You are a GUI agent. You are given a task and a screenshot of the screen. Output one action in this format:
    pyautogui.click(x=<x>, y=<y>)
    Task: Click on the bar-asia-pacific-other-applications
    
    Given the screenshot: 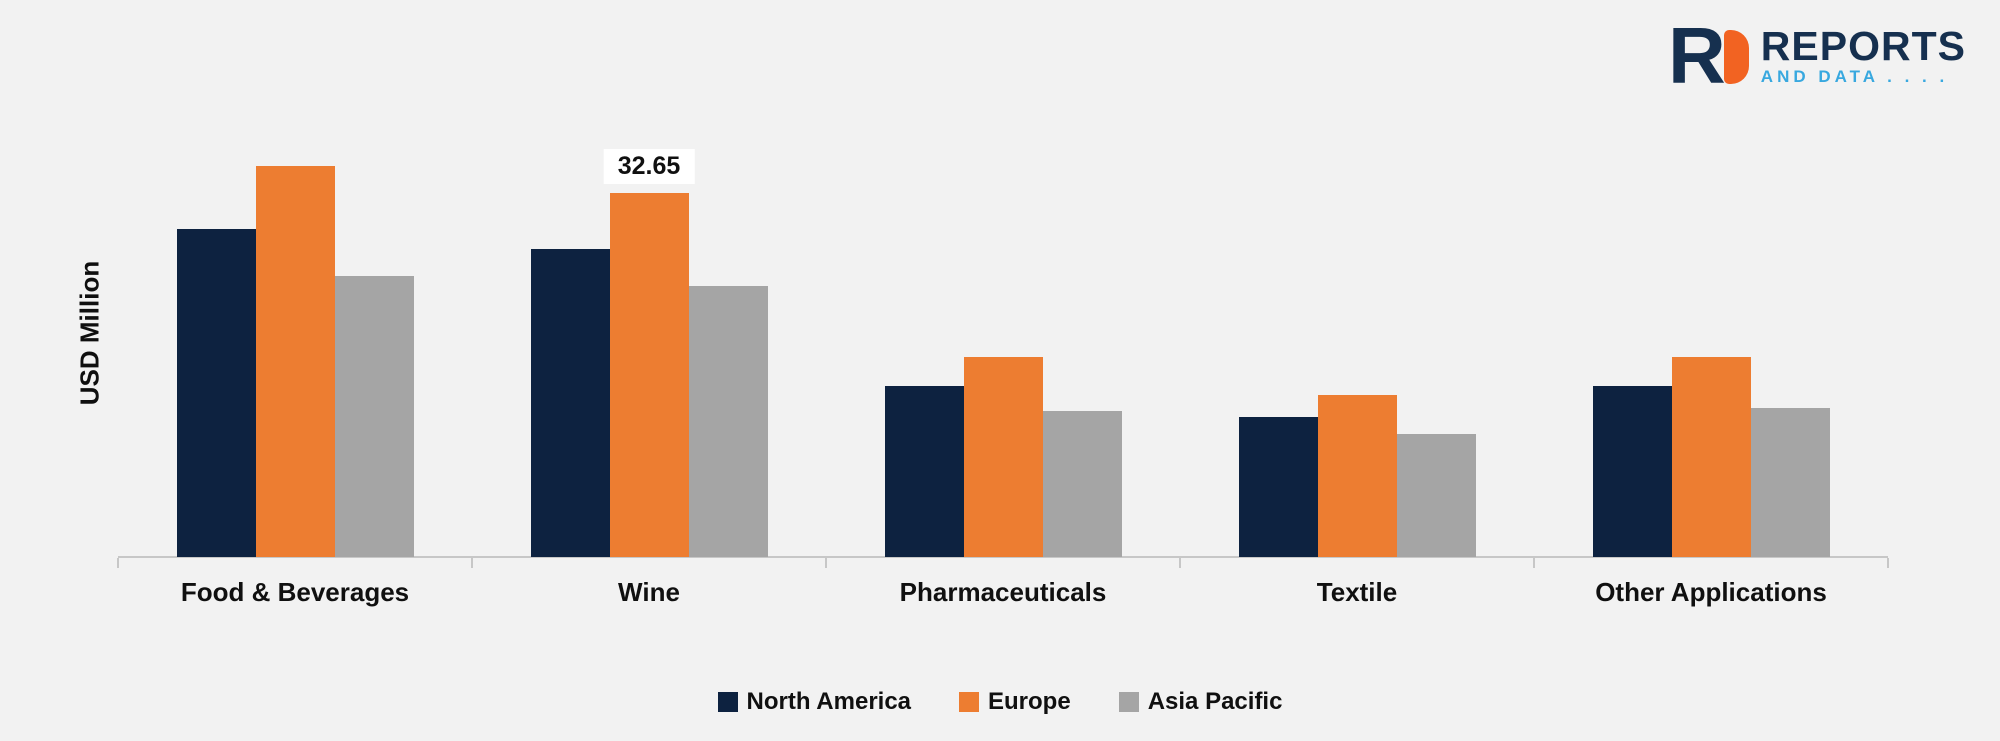 What is the action you would take?
    pyautogui.click(x=1790, y=482)
    